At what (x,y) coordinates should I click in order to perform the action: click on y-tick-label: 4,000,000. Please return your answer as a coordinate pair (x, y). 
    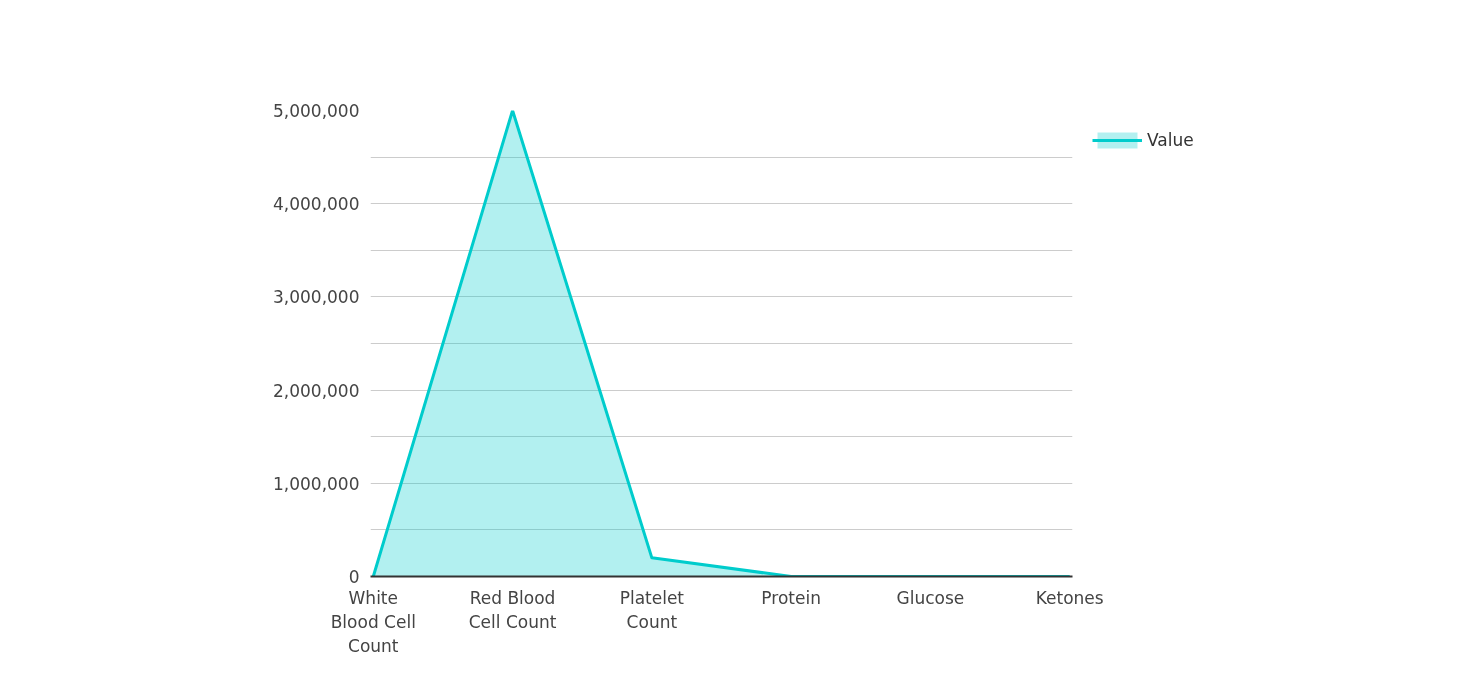
    Looking at the image, I should click on (316, 204).